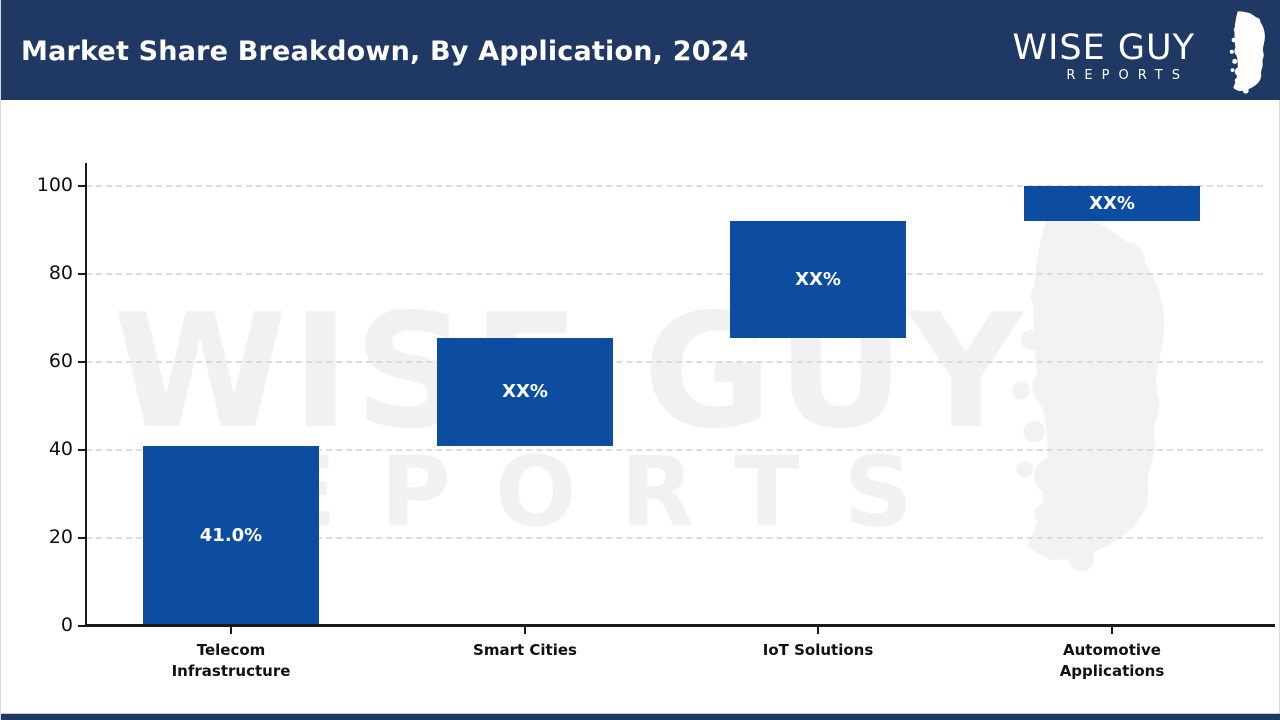 Image resolution: width=1280 pixels, height=720 pixels. I want to click on footer-divider, so click(640, 713).